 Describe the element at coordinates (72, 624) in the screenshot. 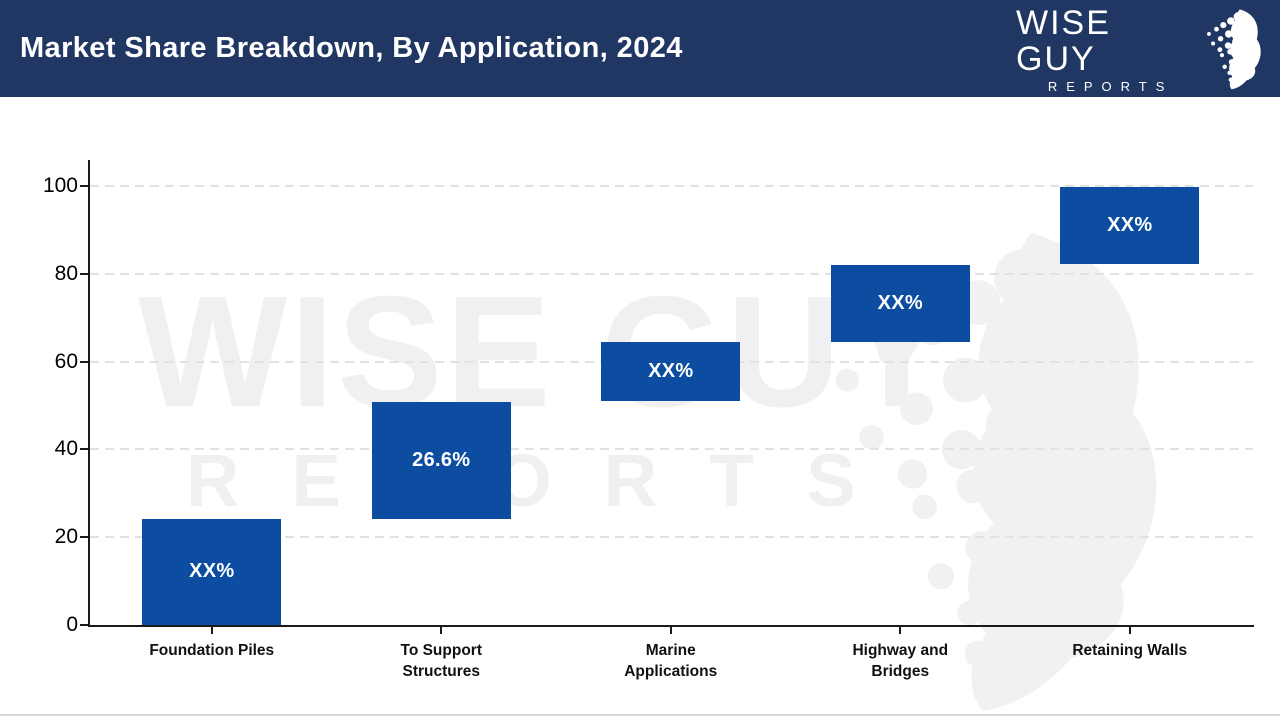

I see `y-tick-label-0: 0` at that location.